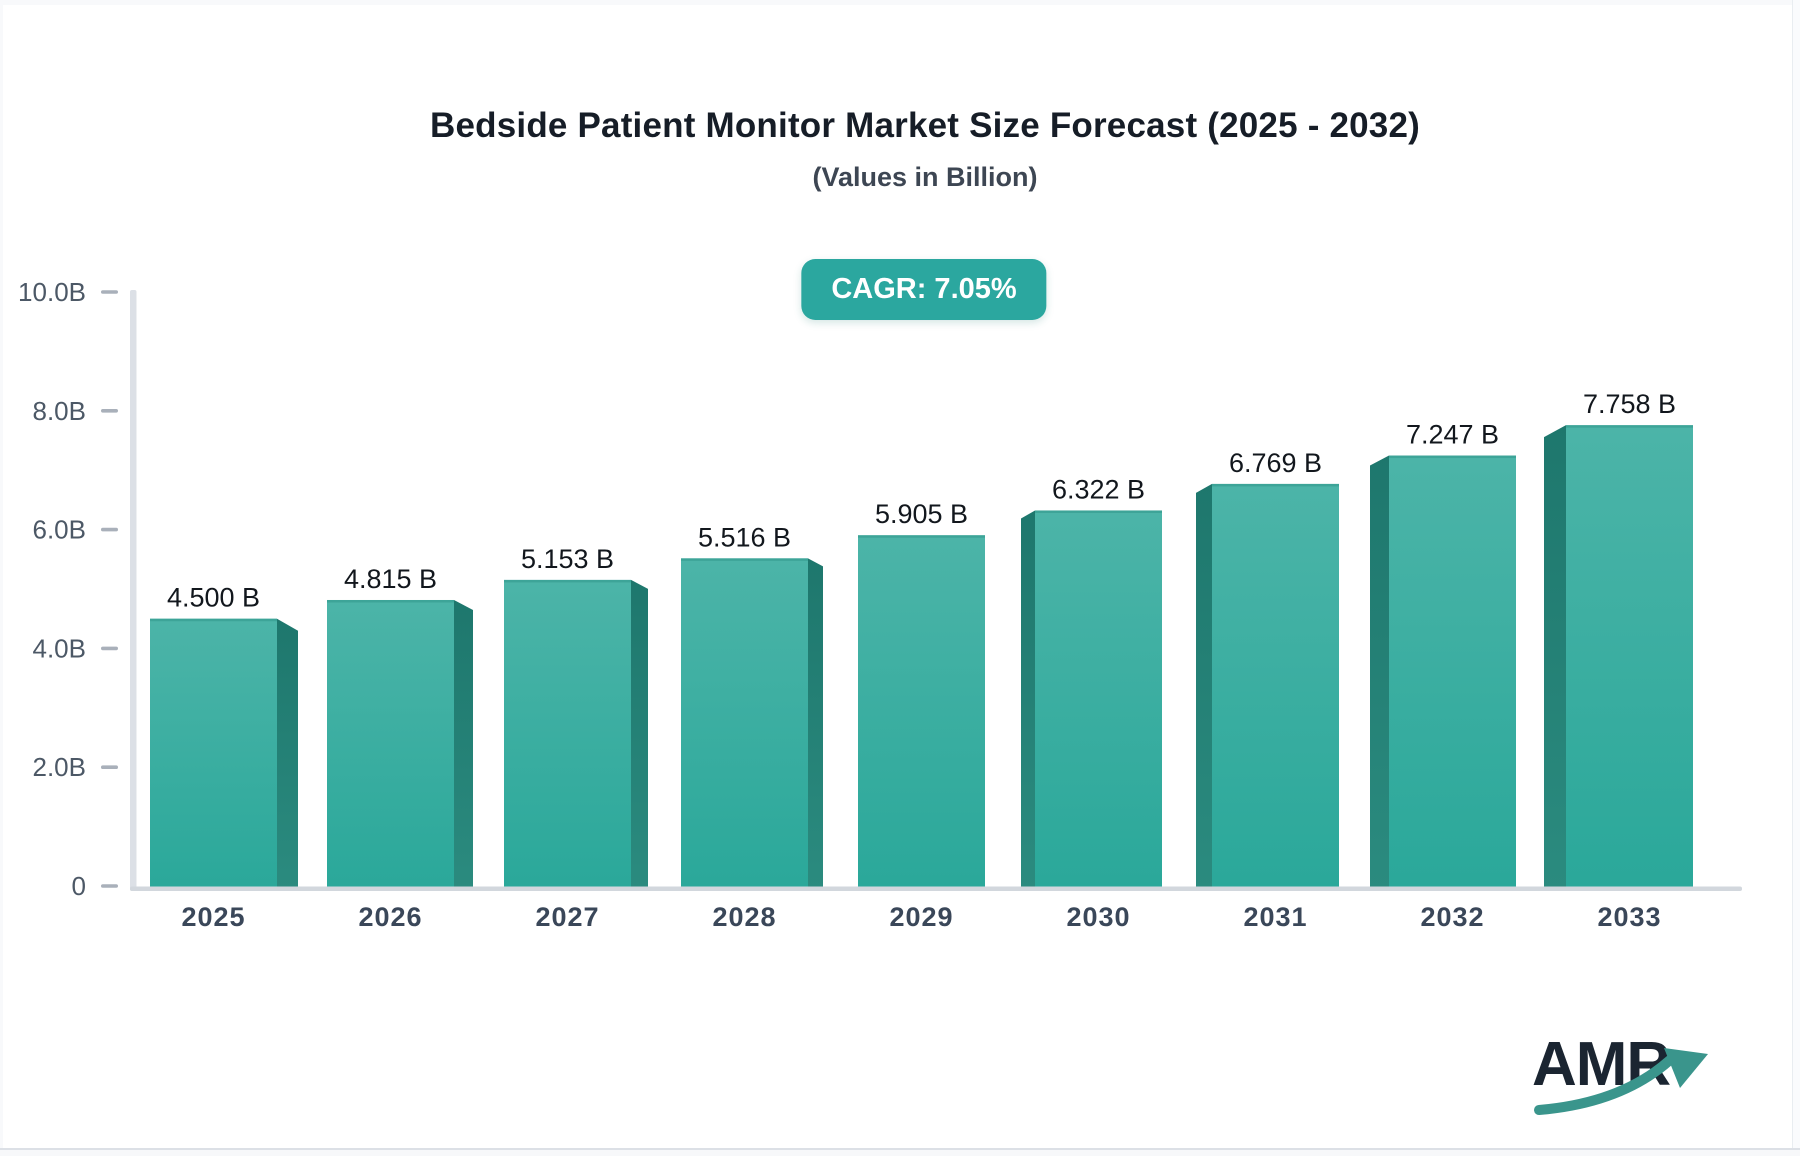 The image size is (1800, 1156). I want to click on card-edge-top, so click(900, 2).